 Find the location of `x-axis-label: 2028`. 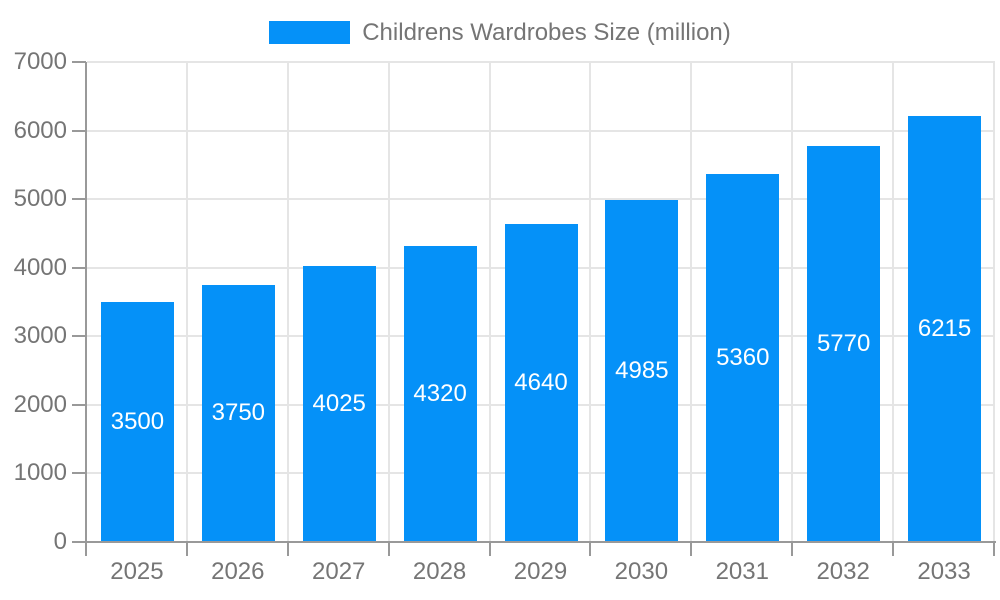

x-axis-label: 2028 is located at coordinates (439, 571).